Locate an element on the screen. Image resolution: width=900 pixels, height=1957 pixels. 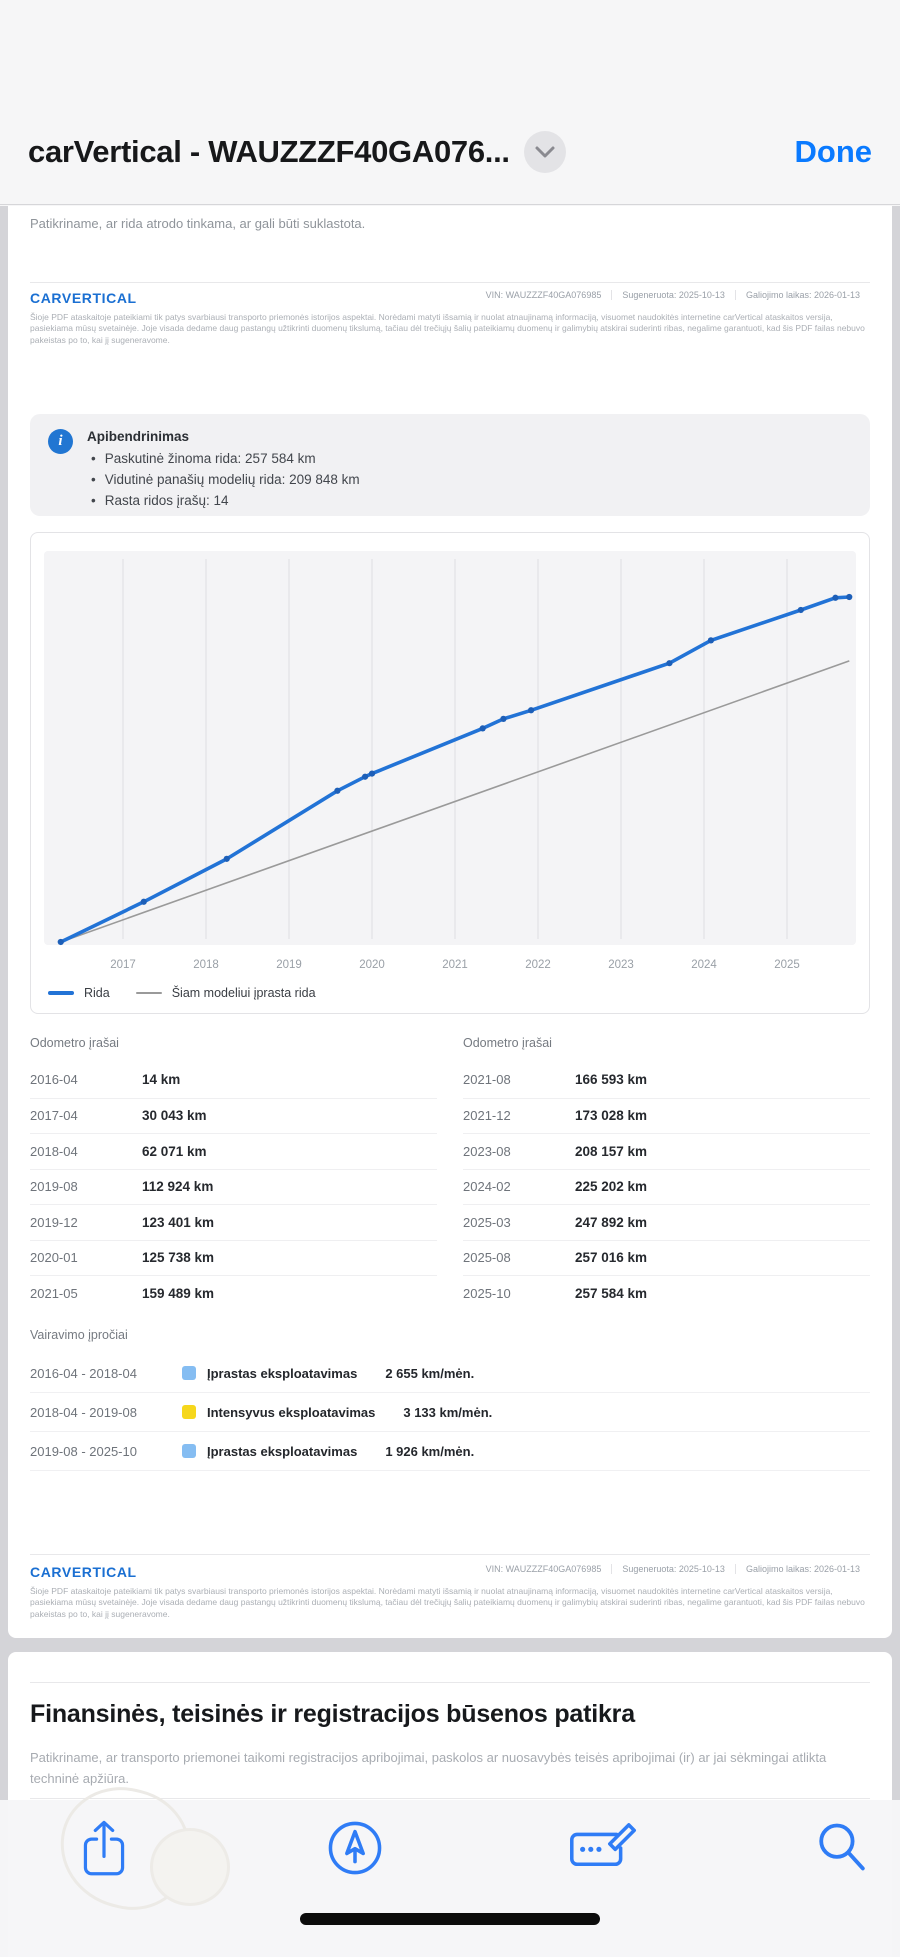
share-icon is located at coordinates (104, 1848).